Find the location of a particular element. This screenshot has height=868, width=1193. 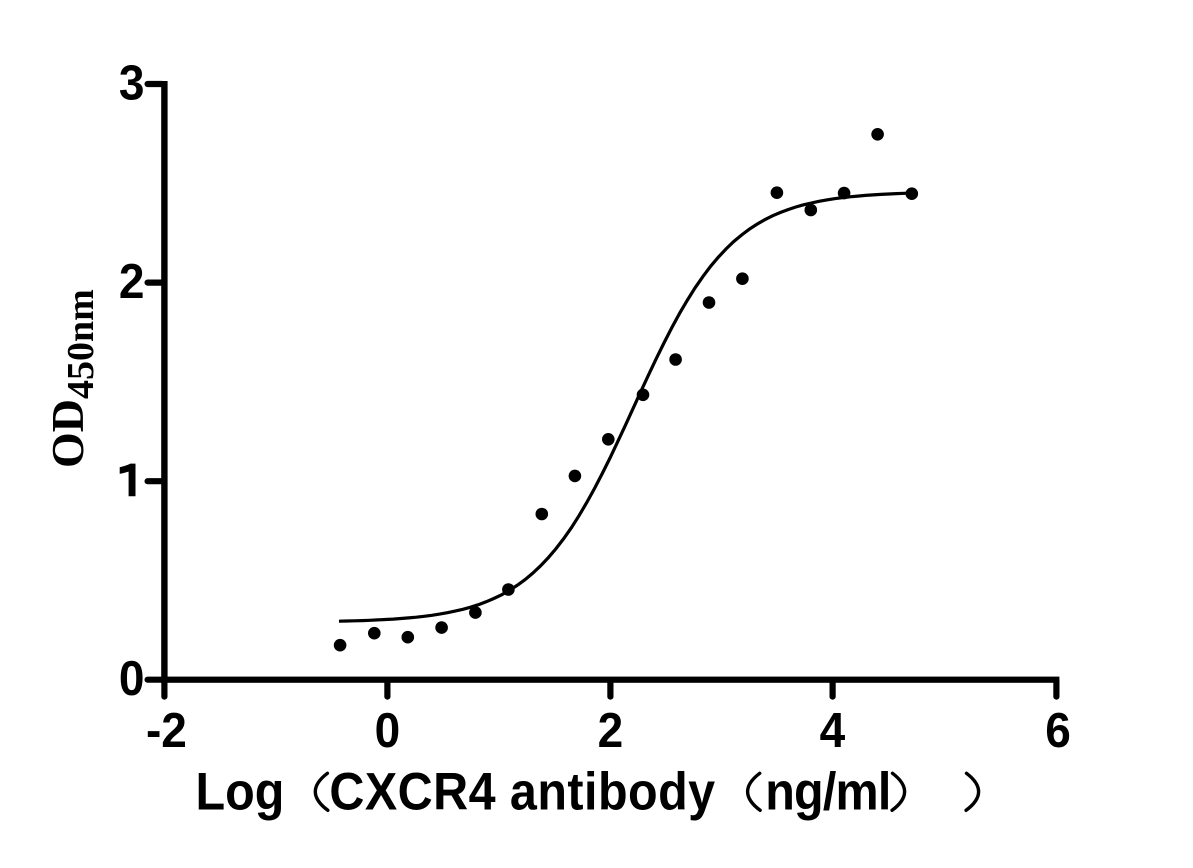

svg-text: ng/ml is located at coordinates (827, 791).